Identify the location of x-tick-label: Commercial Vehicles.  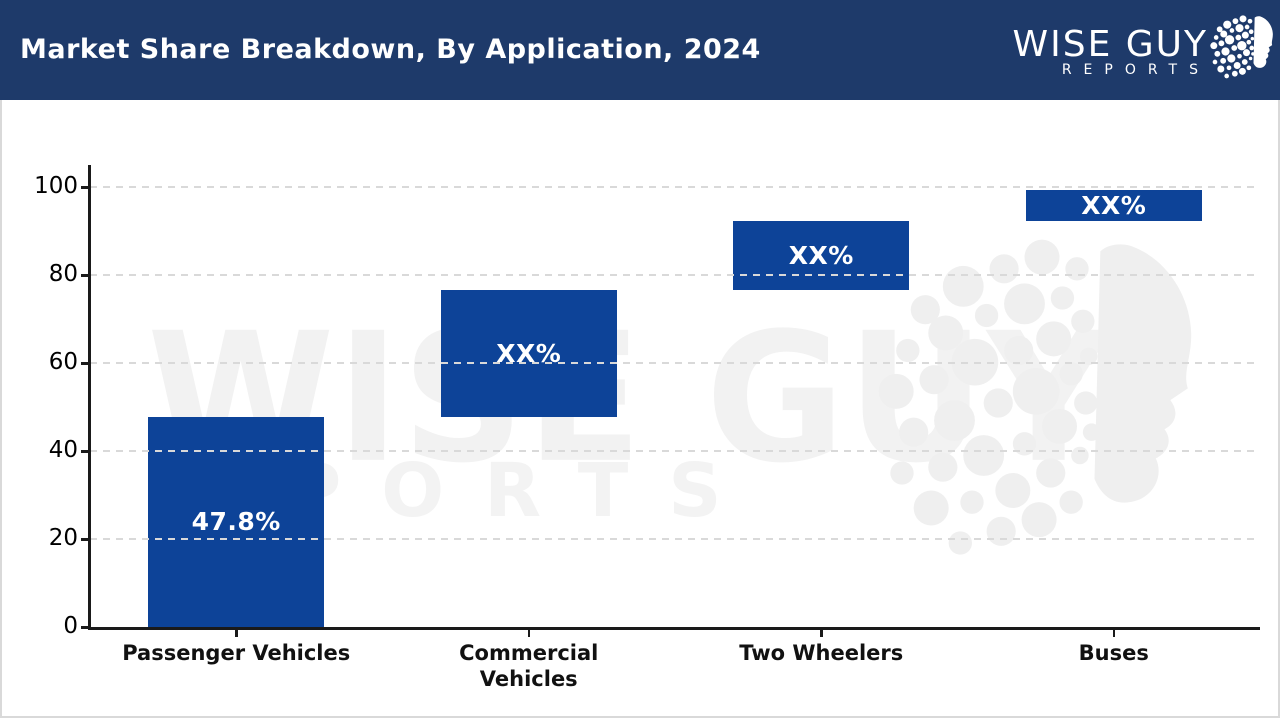
(529, 666).